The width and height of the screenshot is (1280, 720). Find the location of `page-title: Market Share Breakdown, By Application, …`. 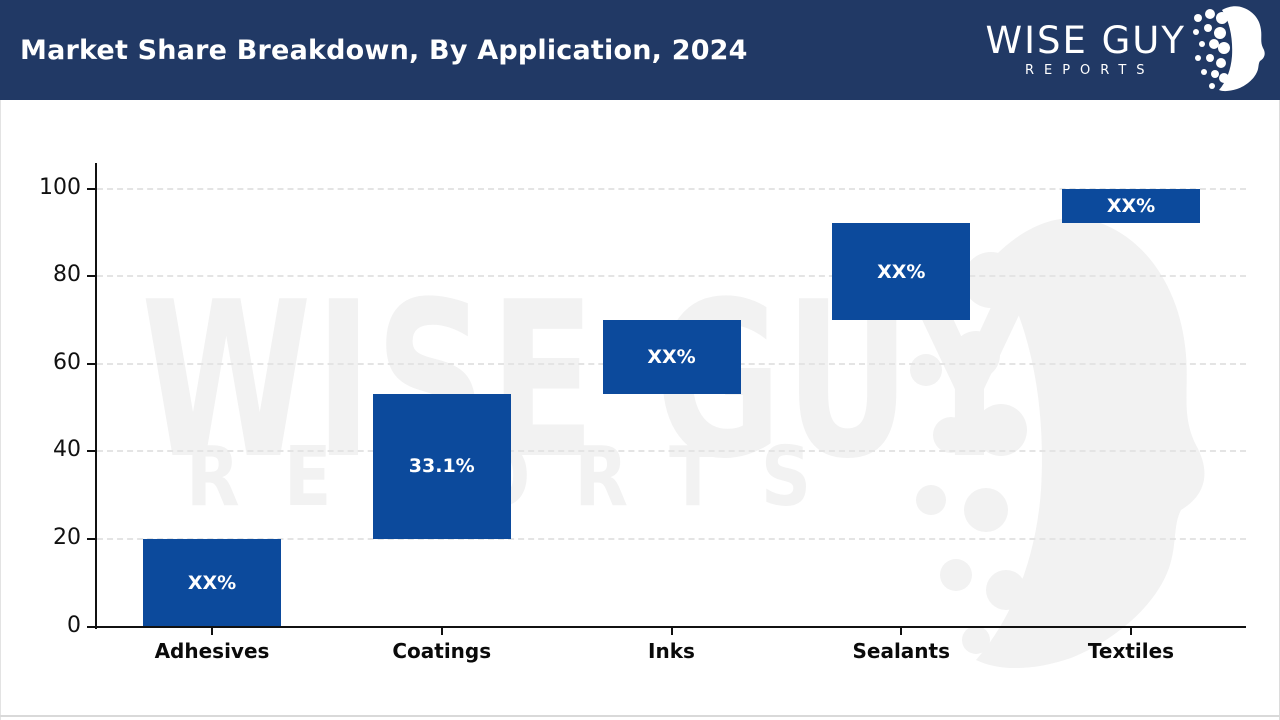

page-title: Market Share Breakdown, By Application, … is located at coordinates (384, 50).